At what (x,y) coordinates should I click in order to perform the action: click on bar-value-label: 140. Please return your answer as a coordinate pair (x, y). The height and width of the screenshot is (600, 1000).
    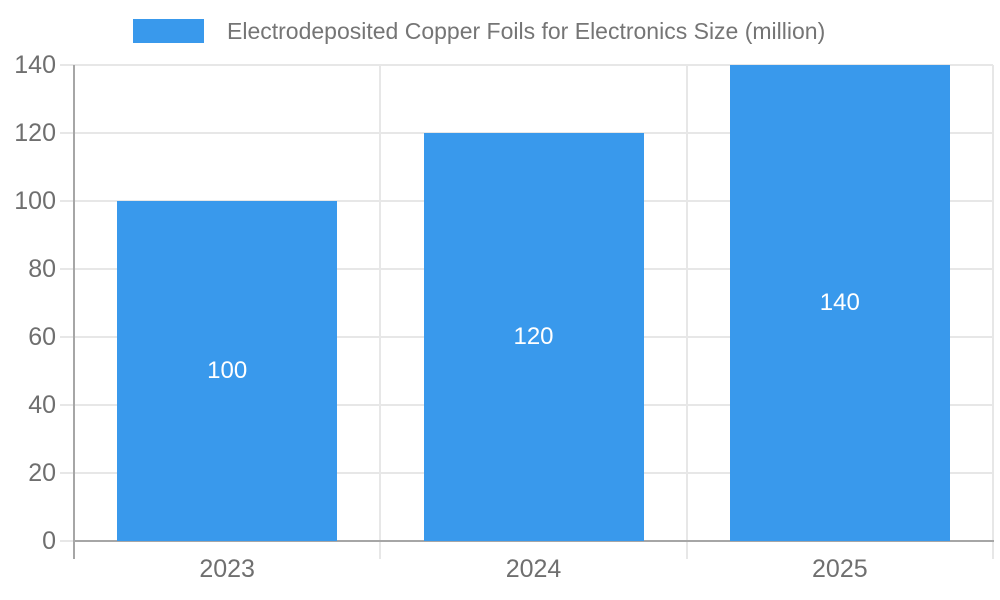
    Looking at the image, I should click on (839, 302).